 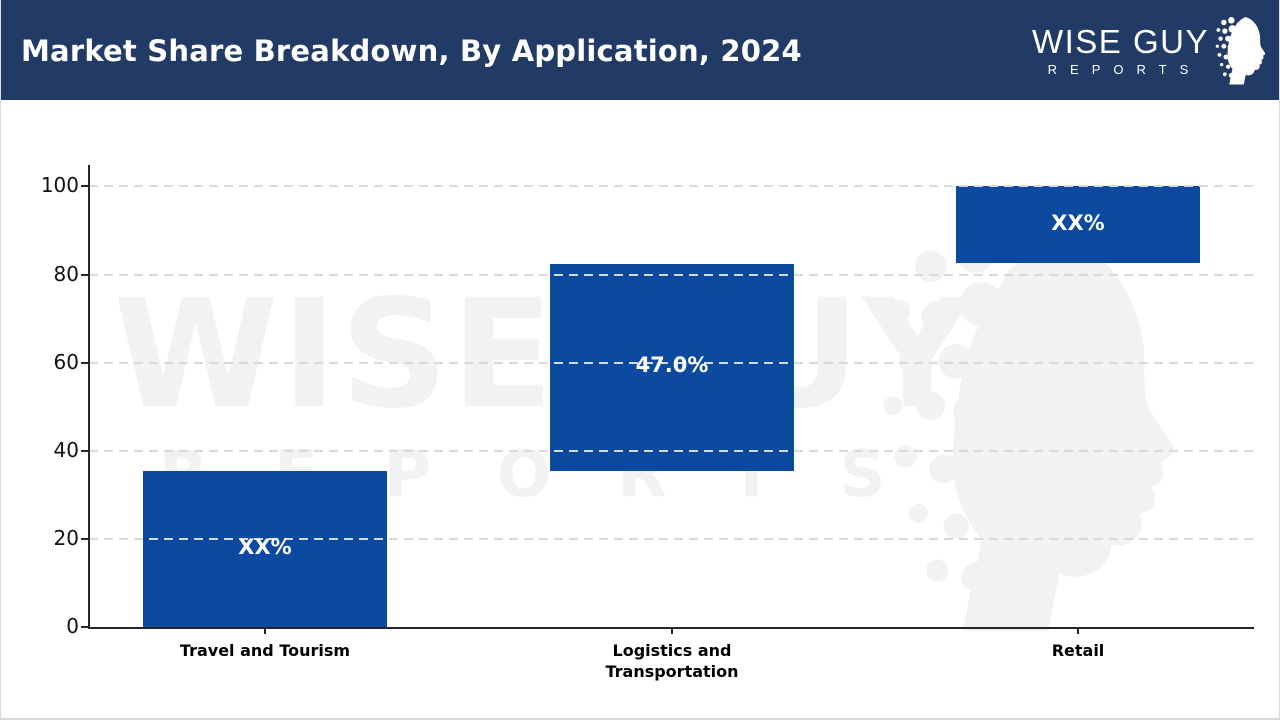 What do you see at coordinates (66, 449) in the screenshot?
I see `y-tick-label: 40` at bounding box center [66, 449].